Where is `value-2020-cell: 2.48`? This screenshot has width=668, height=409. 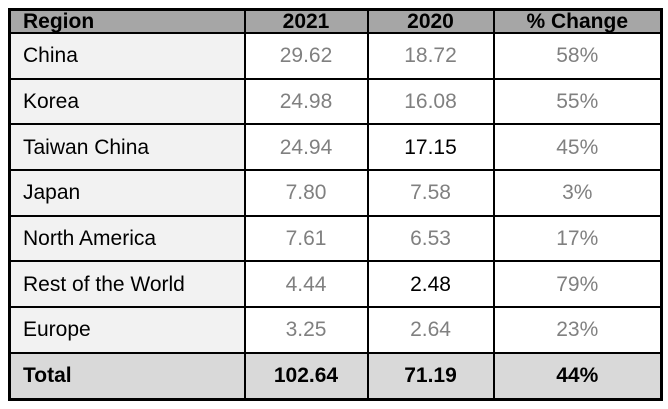 value-2020-cell: 2.48 is located at coordinates (430, 284).